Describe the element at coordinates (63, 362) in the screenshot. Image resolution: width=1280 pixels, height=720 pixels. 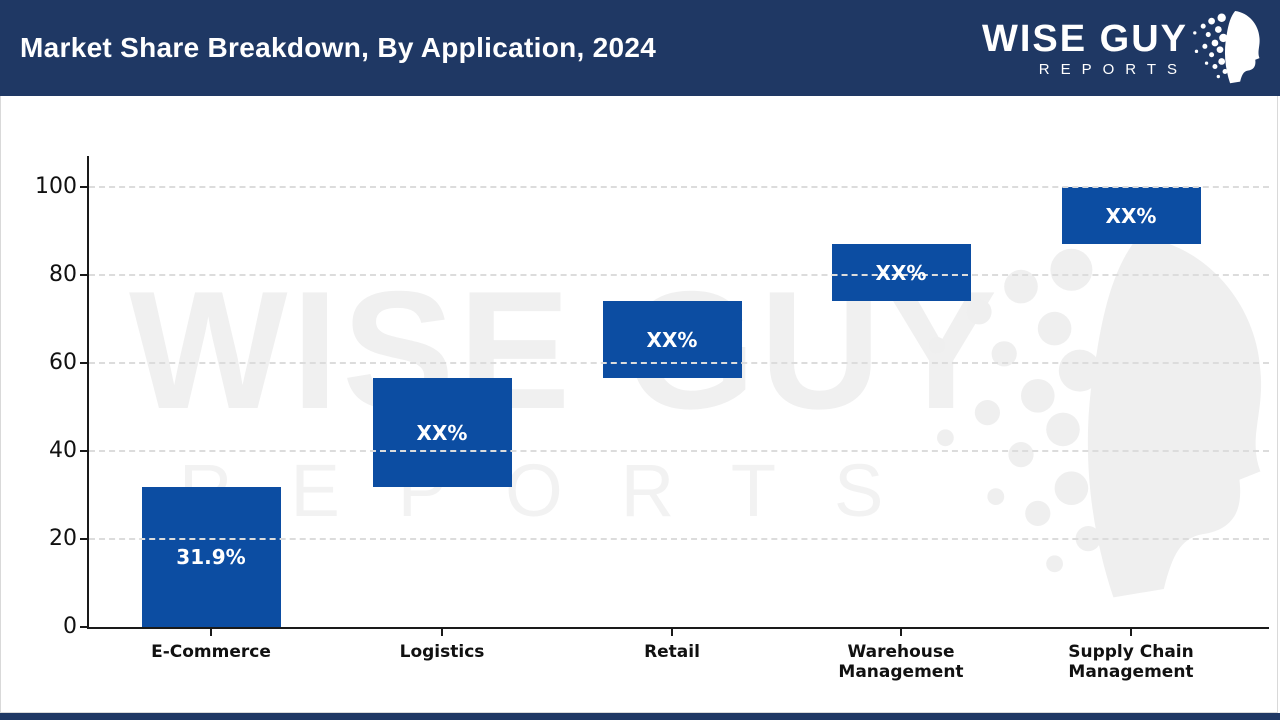
I see `y-tick-label: 60` at that location.